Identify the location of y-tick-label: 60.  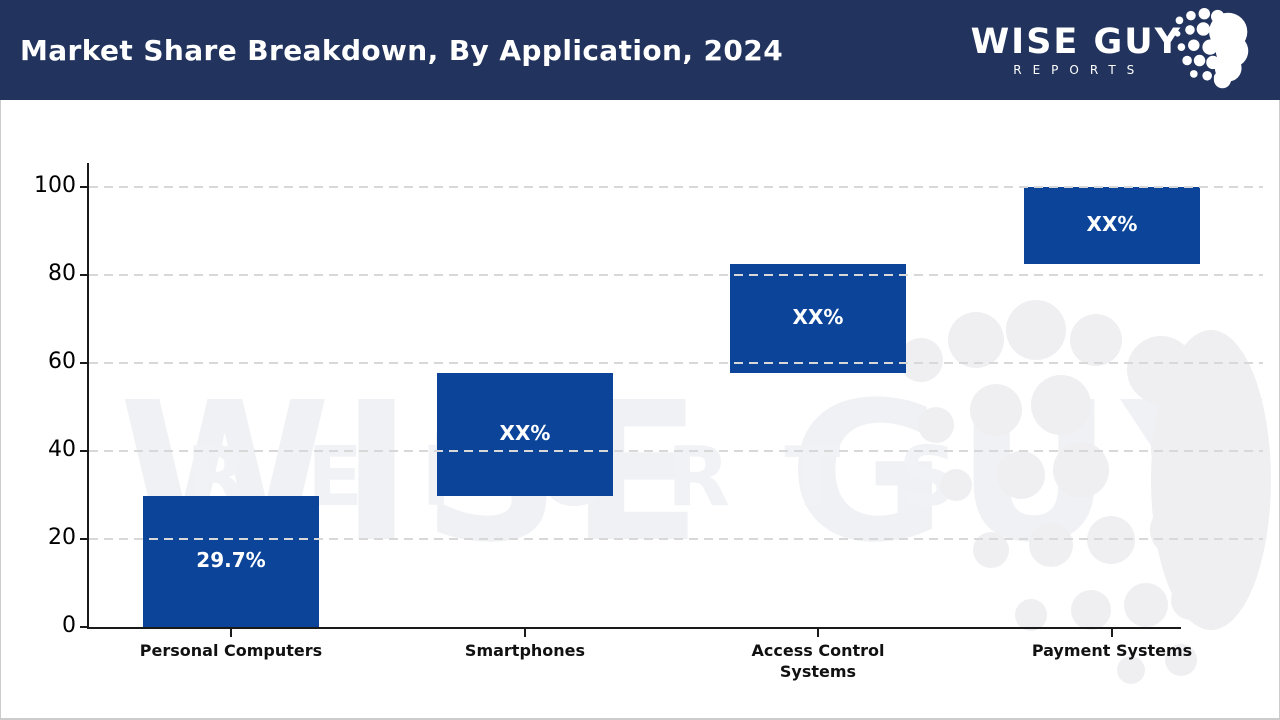
(62, 361).